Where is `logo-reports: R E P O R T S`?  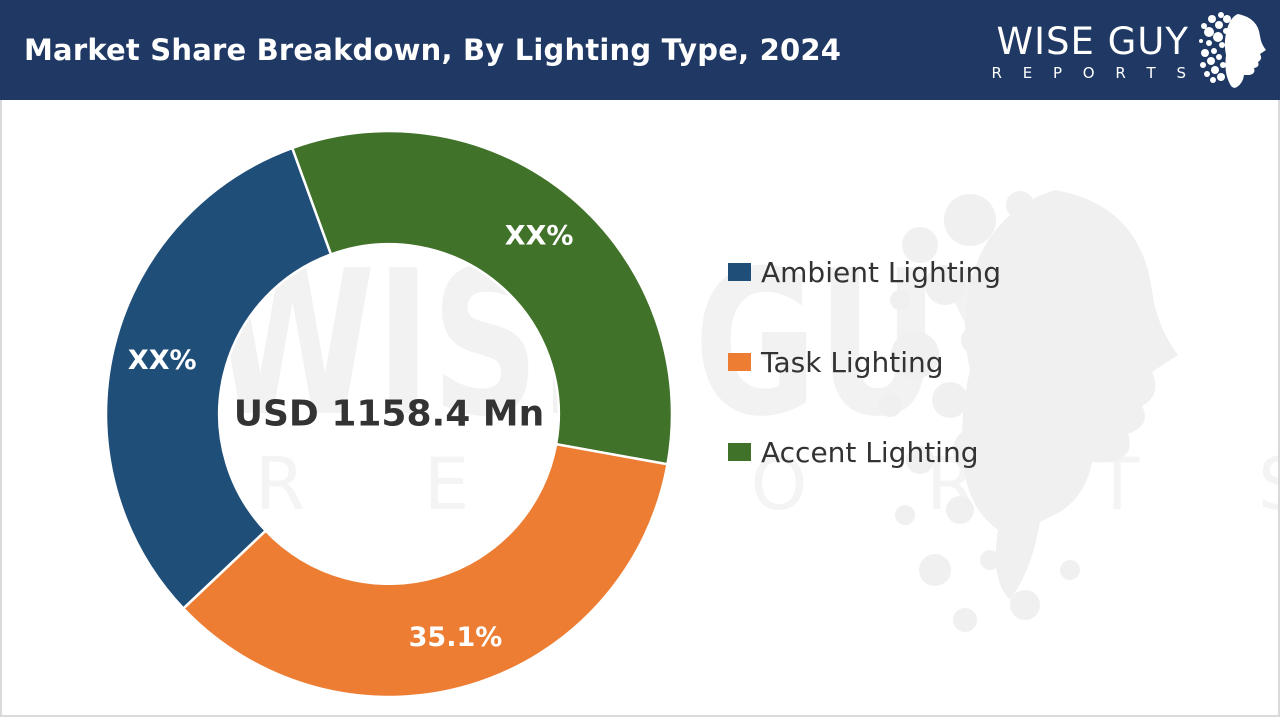
logo-reports: R E P O R T S is located at coordinates (1092, 72).